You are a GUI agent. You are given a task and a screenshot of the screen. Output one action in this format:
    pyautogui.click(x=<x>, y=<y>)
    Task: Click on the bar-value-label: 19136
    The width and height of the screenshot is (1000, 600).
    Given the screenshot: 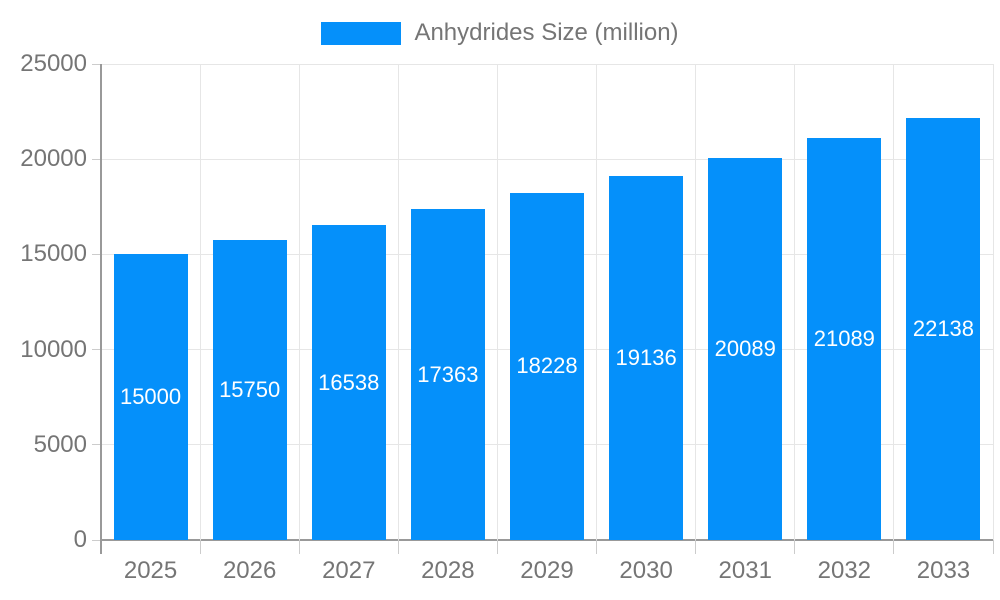 What is the action you would take?
    pyautogui.click(x=646, y=357)
    